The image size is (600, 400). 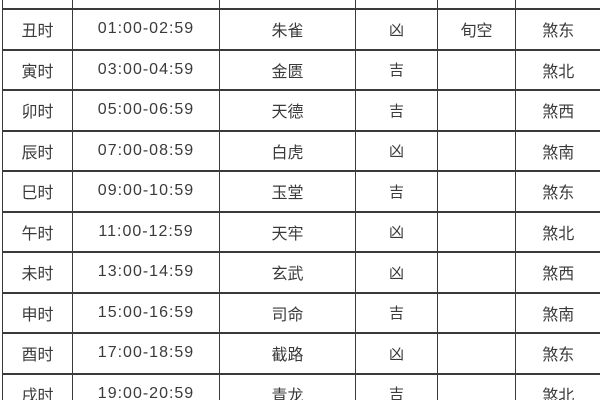 What do you see at coordinates (287, 386) in the screenshot?
I see `cell-star: 青龙` at bounding box center [287, 386].